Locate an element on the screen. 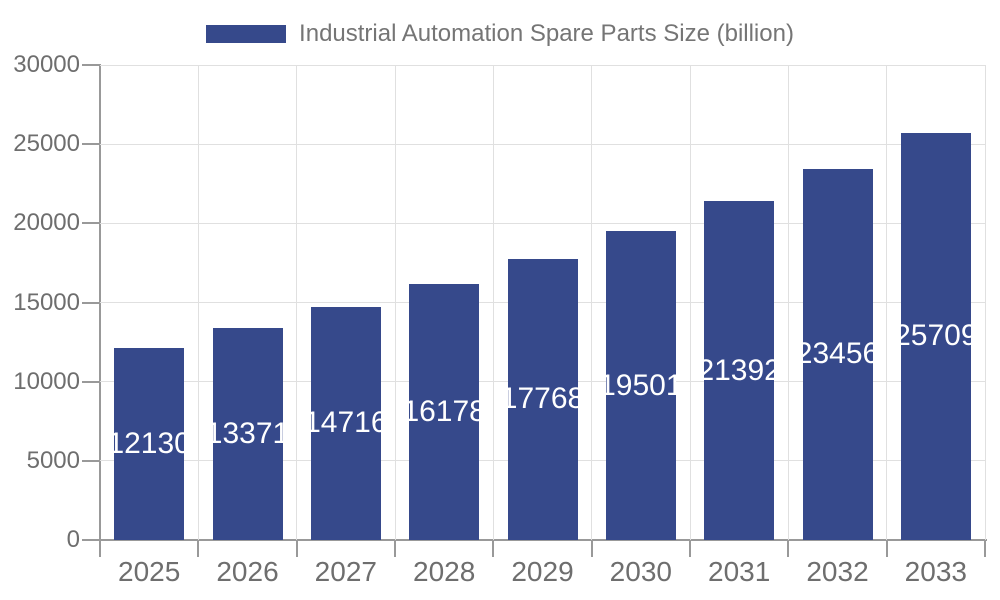 The width and height of the screenshot is (1000, 600). y-axis-tick-label: 15000 is located at coordinates (46, 302).